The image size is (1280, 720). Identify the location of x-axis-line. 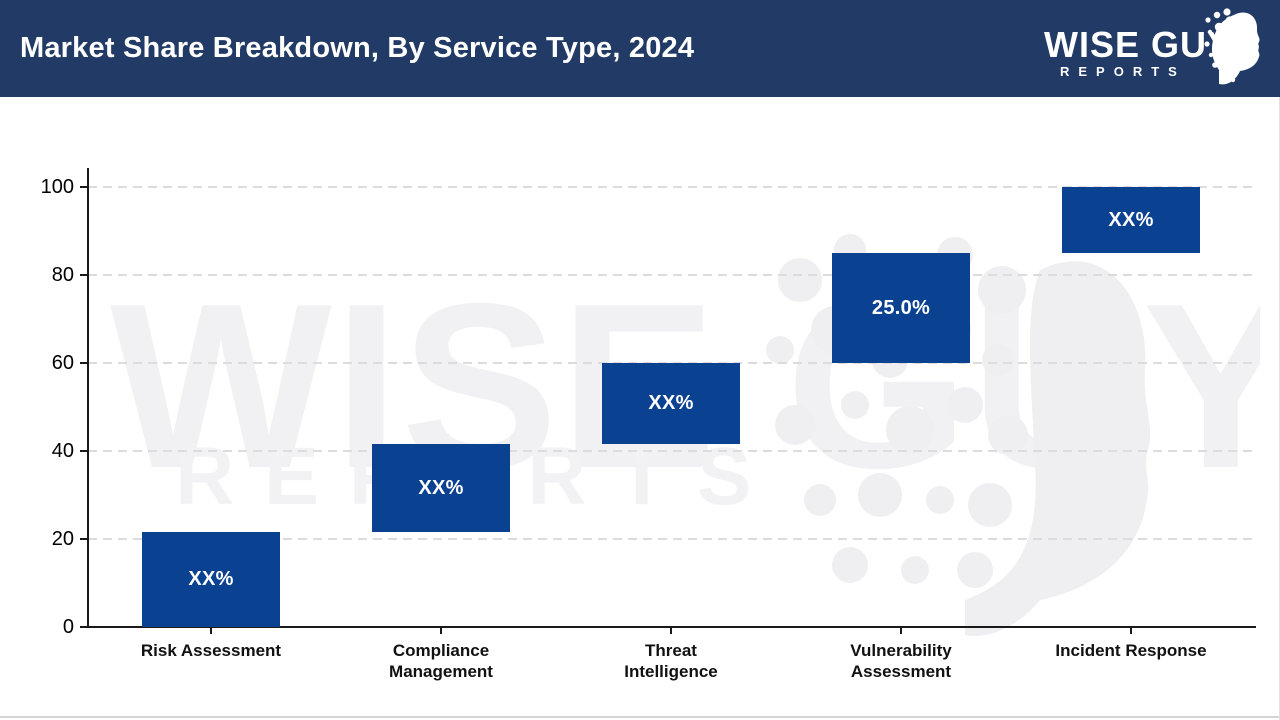
(671, 627).